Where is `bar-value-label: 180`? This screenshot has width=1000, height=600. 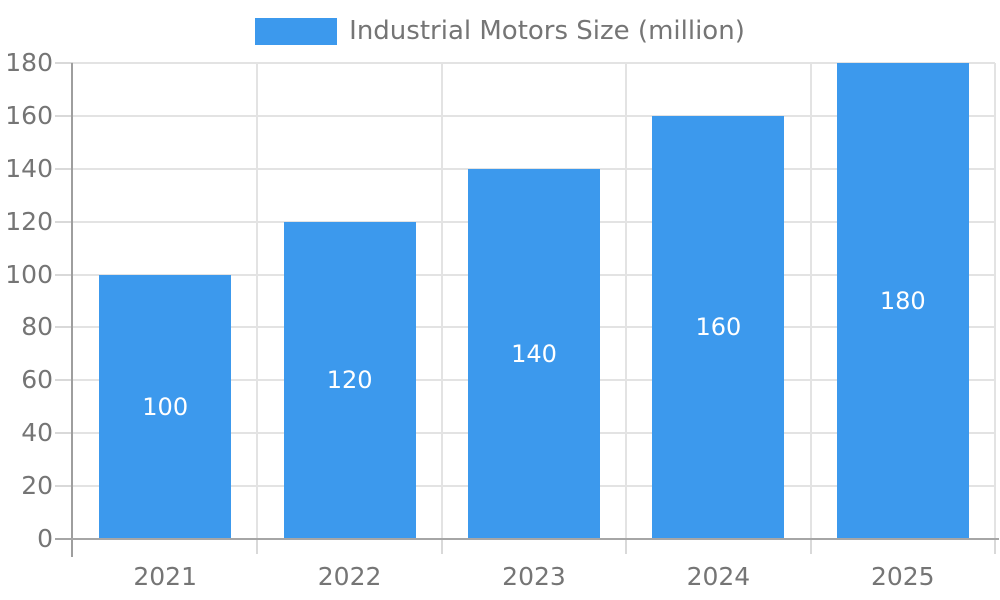
bar-value-label: 180 is located at coordinates (902, 301).